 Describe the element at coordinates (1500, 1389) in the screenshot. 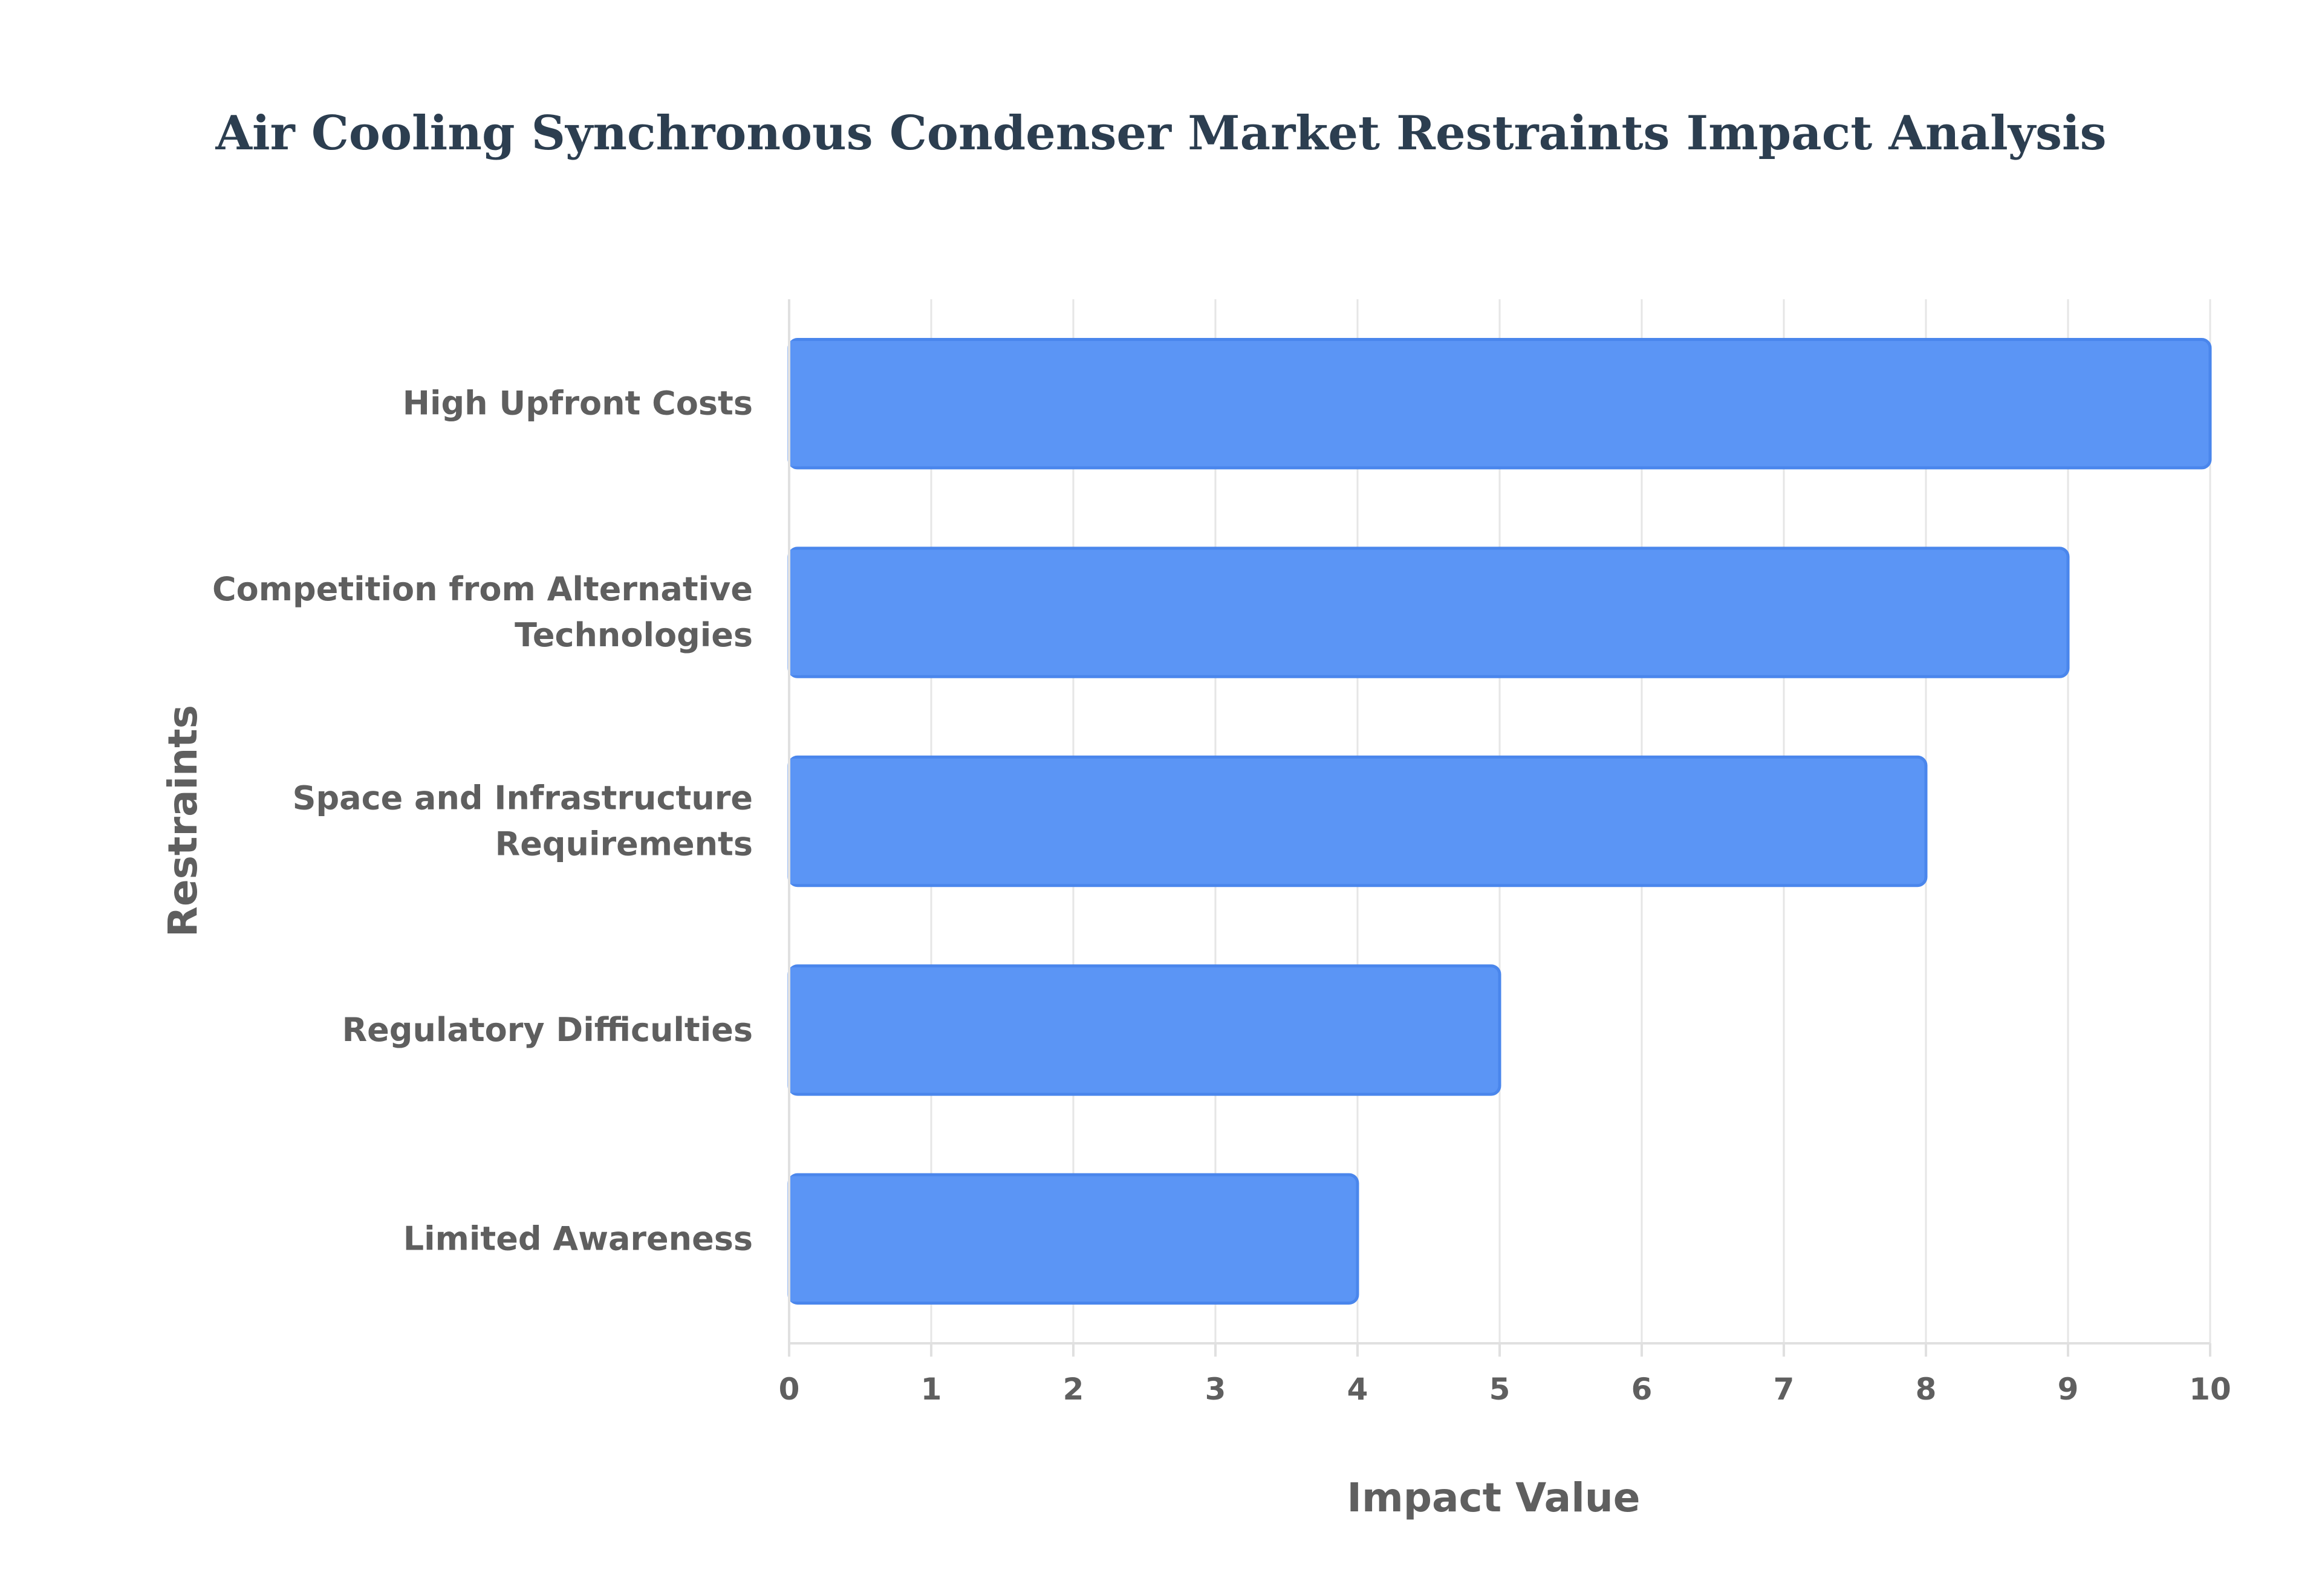

I see `x-tick-label: 5` at that location.